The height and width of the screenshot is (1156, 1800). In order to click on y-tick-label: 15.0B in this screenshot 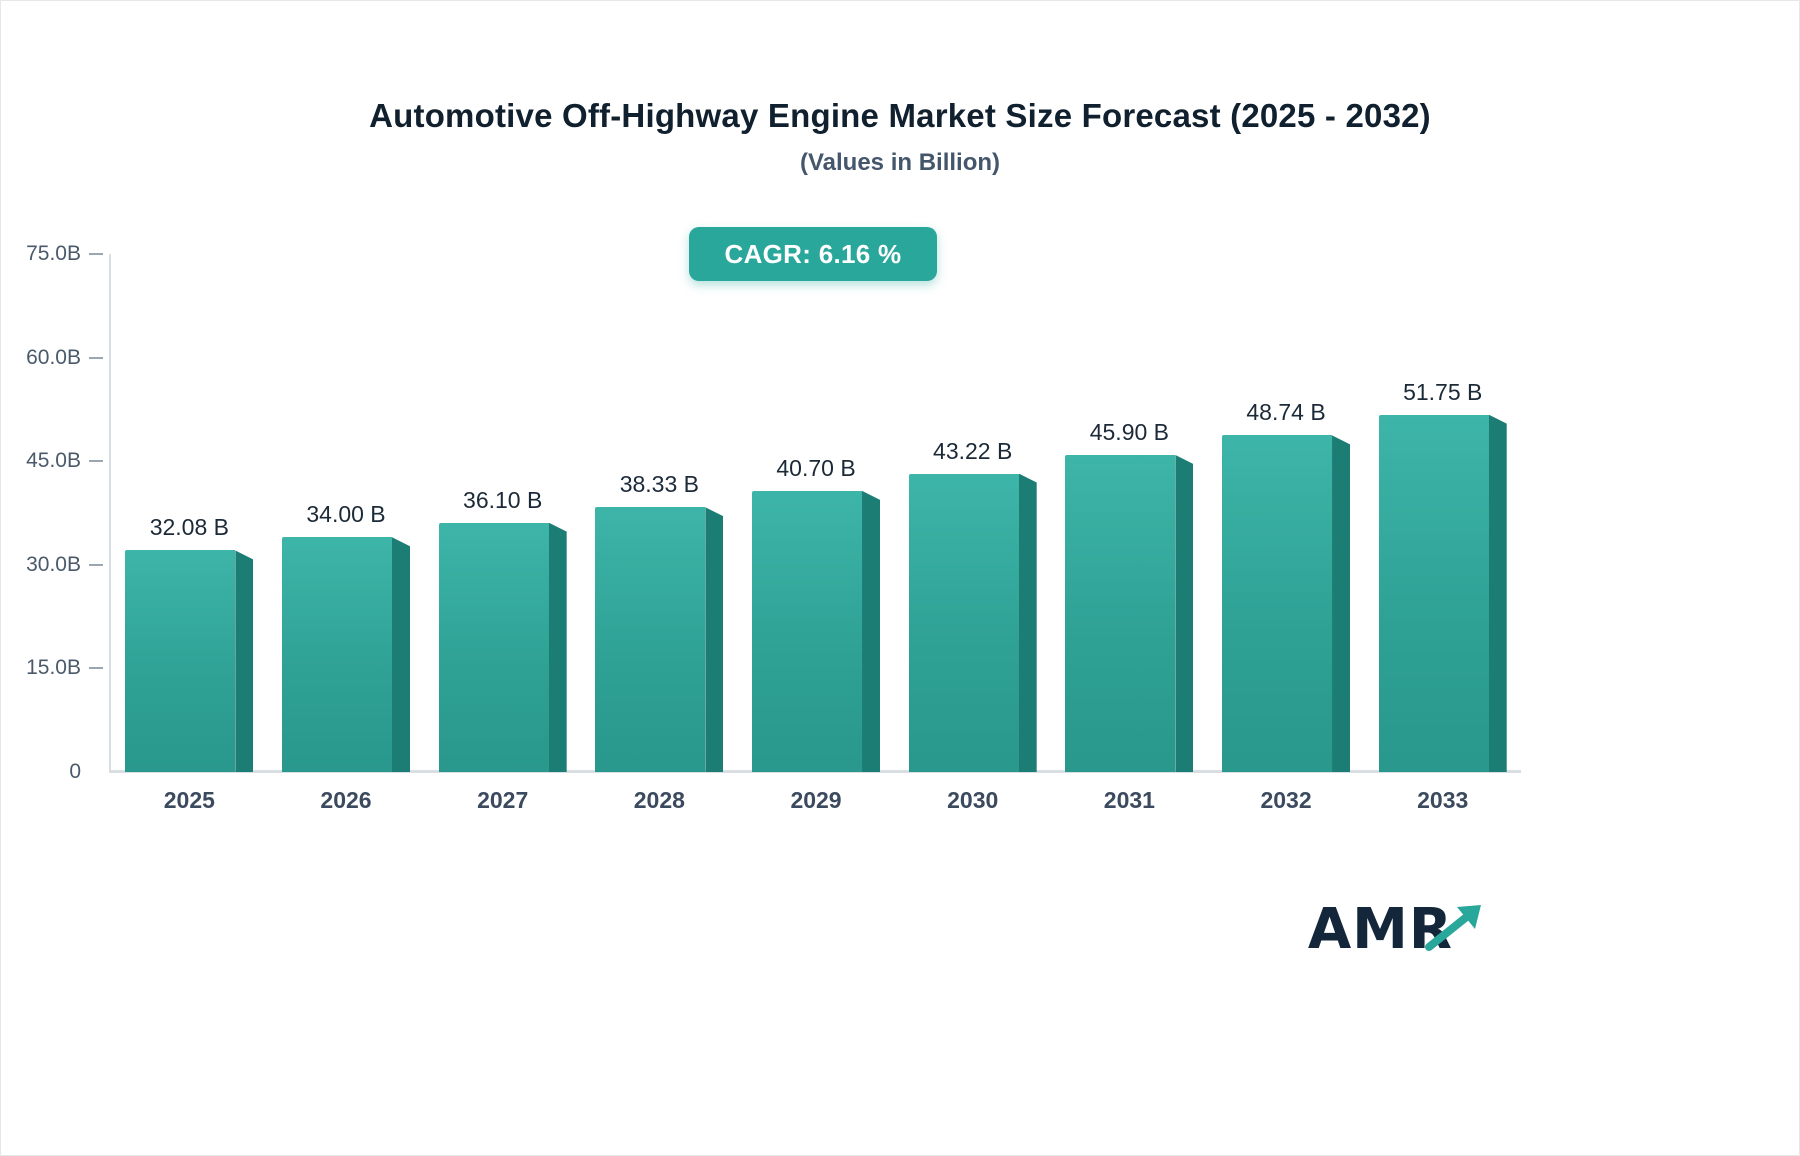, I will do `click(53, 668)`.